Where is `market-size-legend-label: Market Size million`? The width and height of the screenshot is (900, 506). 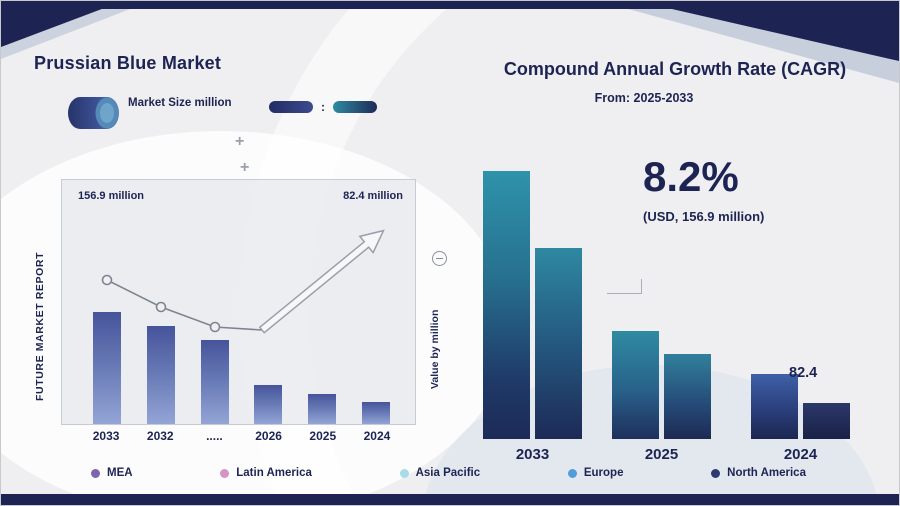 market-size-legend-label: Market Size million is located at coordinates (180, 103).